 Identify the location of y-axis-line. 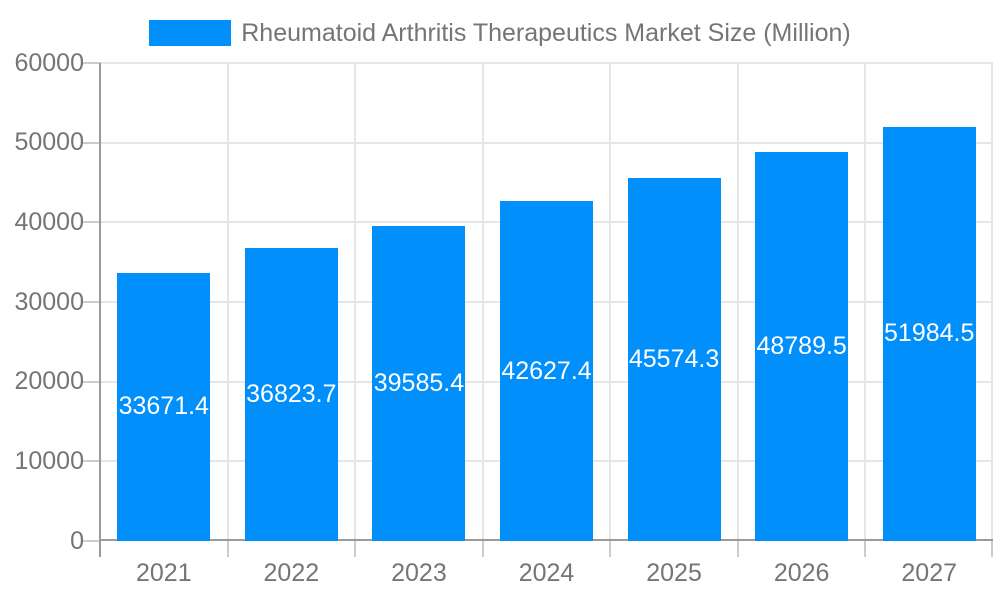
(100, 302).